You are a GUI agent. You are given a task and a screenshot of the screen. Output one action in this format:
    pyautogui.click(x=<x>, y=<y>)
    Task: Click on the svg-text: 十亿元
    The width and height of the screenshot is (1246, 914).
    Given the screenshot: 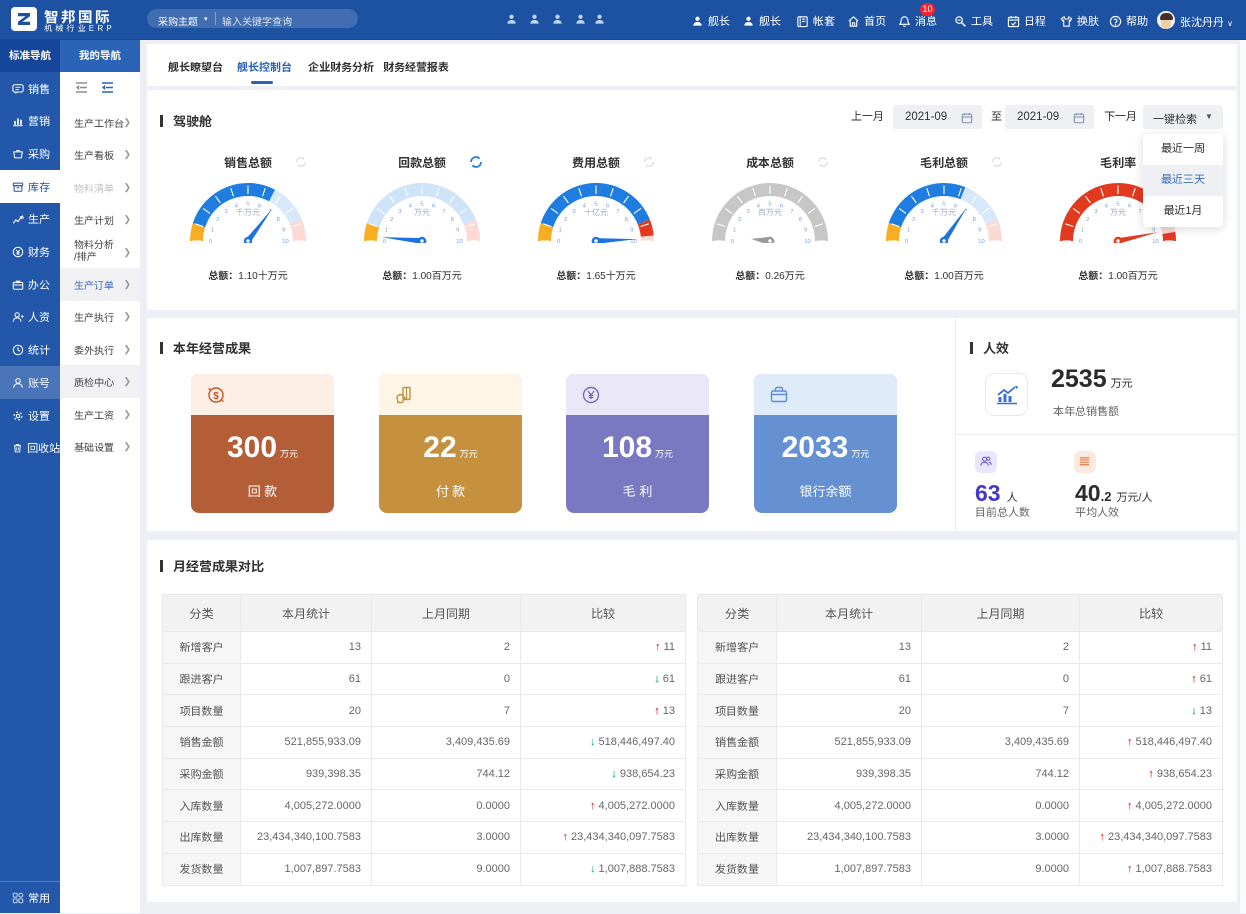 What is the action you would take?
    pyautogui.click(x=596, y=212)
    